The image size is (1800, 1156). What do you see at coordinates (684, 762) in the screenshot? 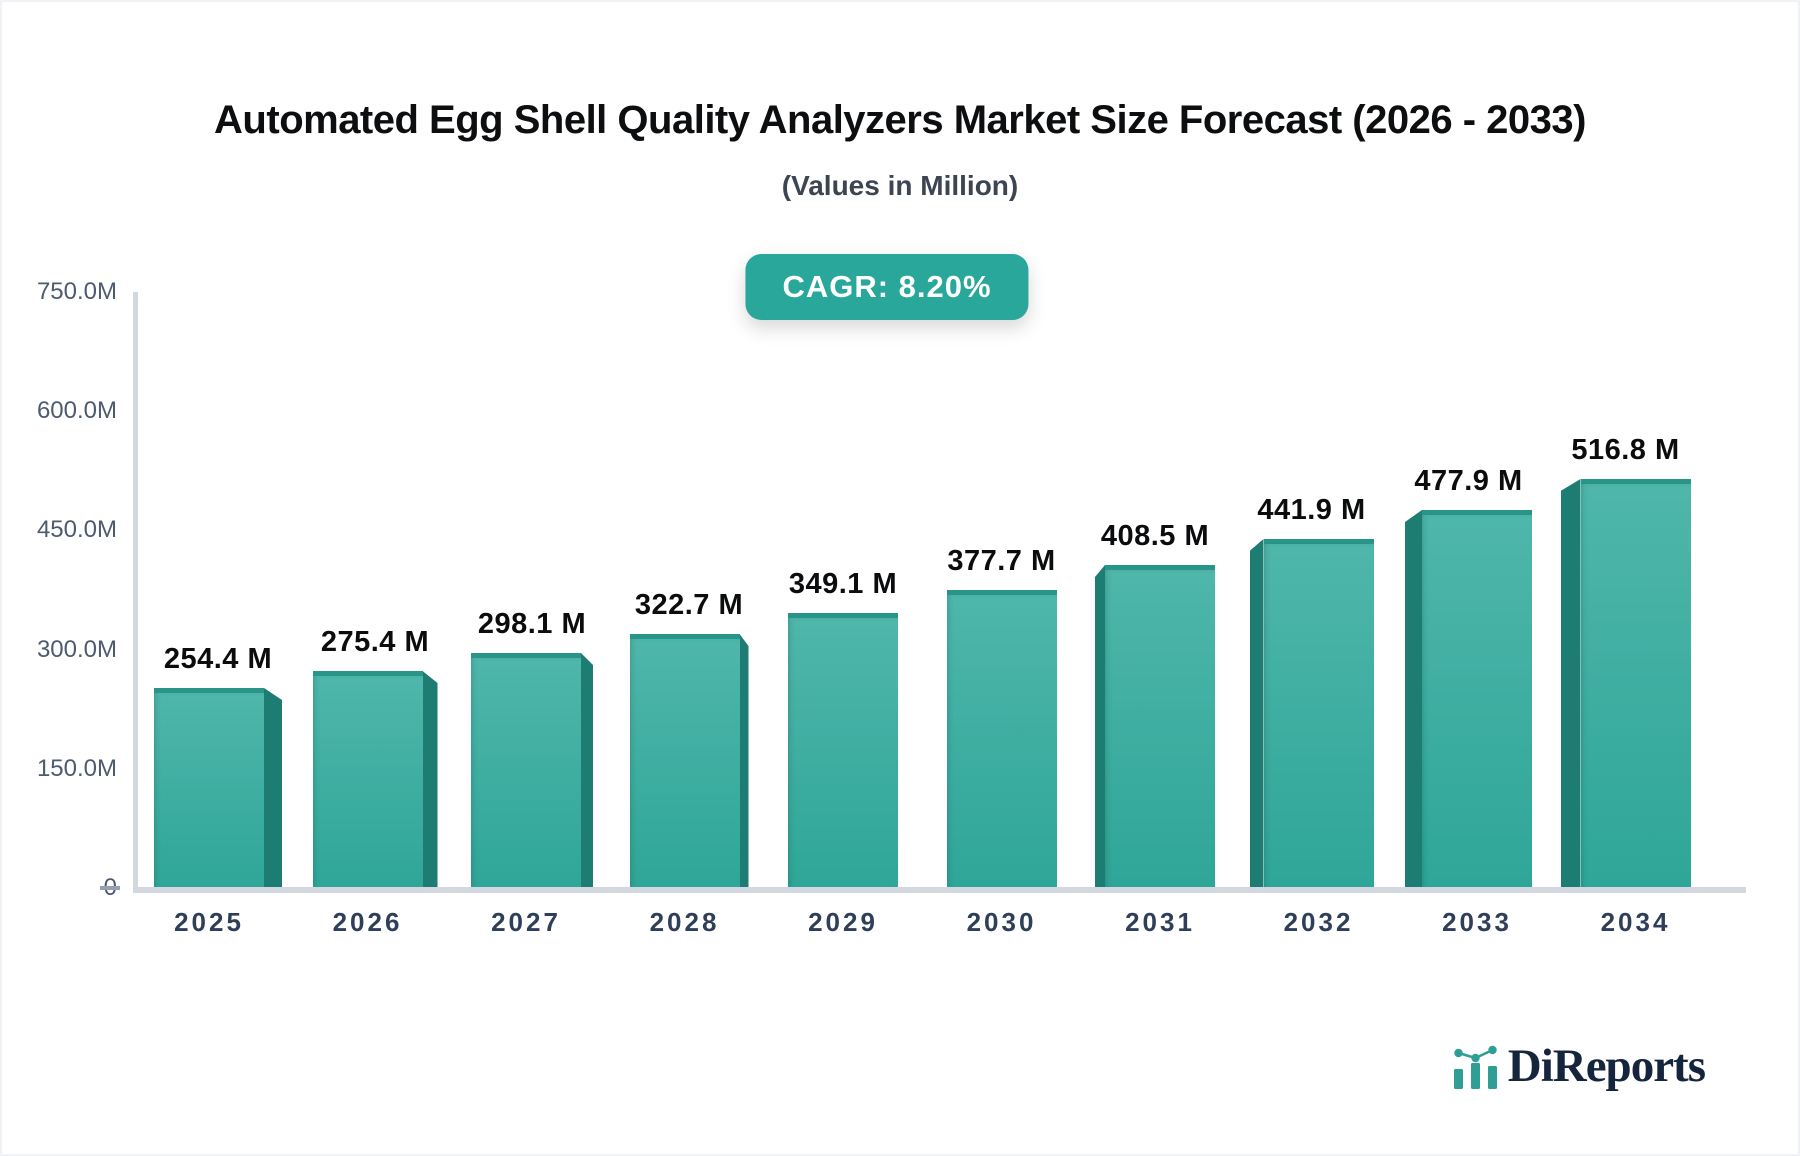
I see `bar-face-2028` at bounding box center [684, 762].